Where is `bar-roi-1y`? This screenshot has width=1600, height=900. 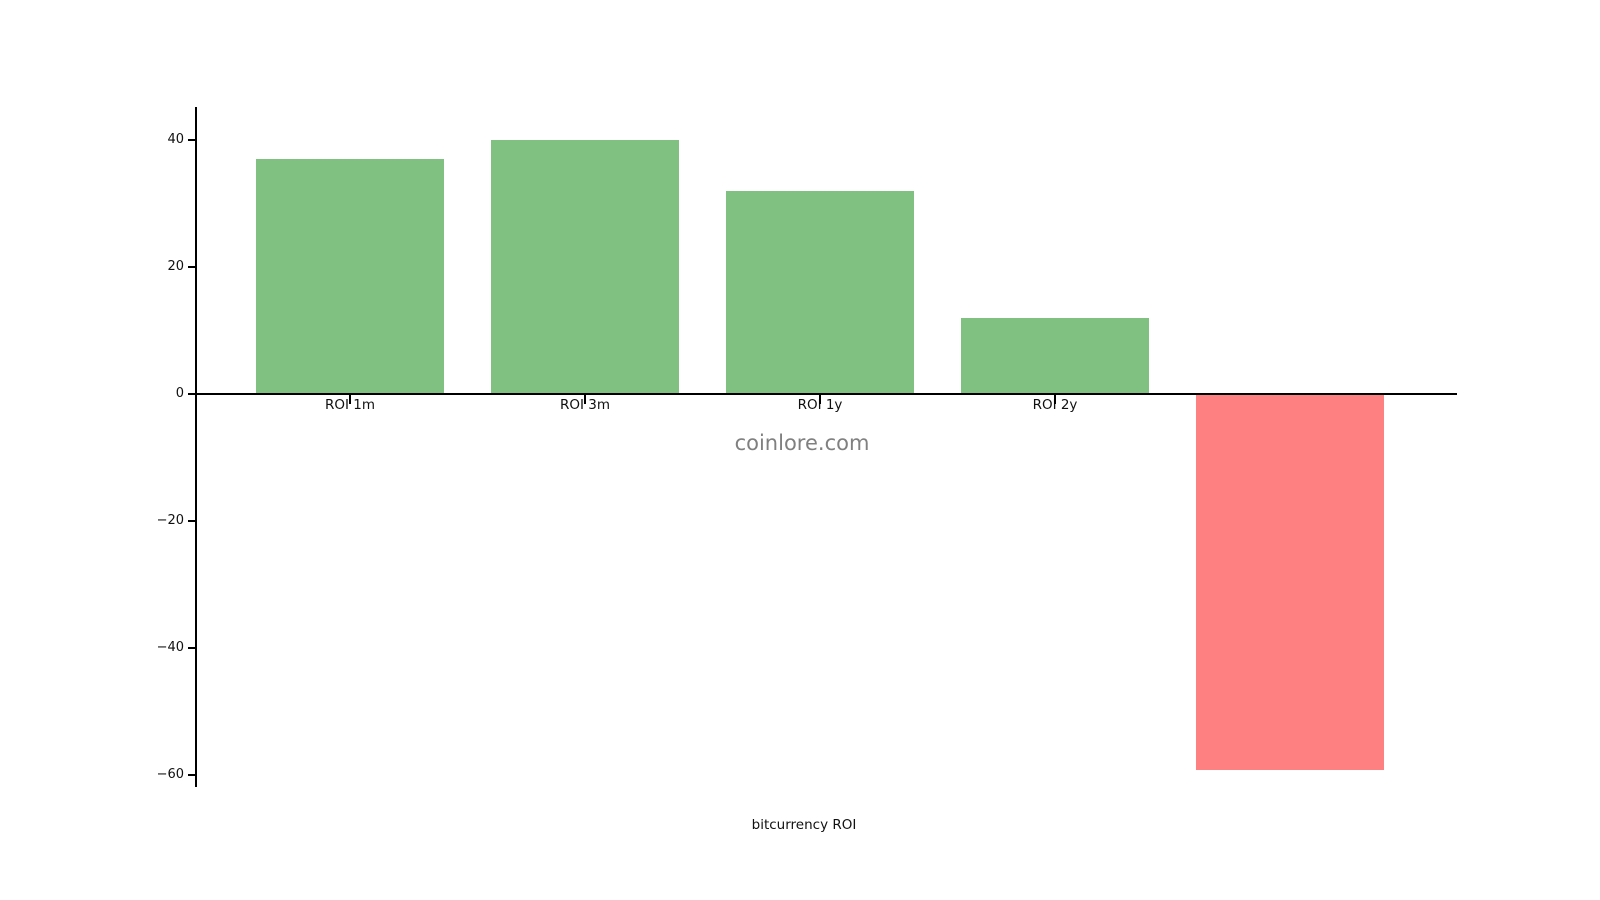 bar-roi-1y is located at coordinates (820, 292).